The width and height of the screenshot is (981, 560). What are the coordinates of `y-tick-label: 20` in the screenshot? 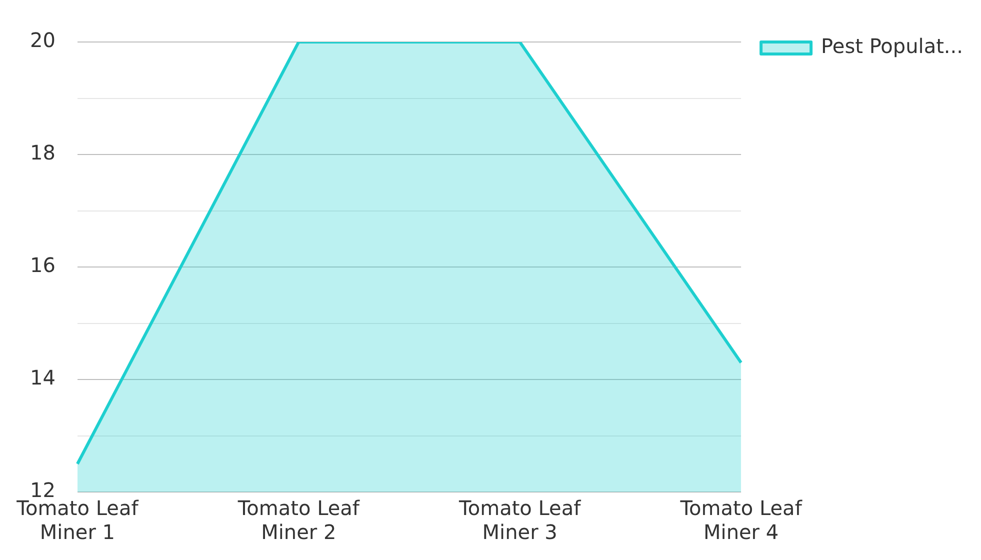 It's located at (43, 40).